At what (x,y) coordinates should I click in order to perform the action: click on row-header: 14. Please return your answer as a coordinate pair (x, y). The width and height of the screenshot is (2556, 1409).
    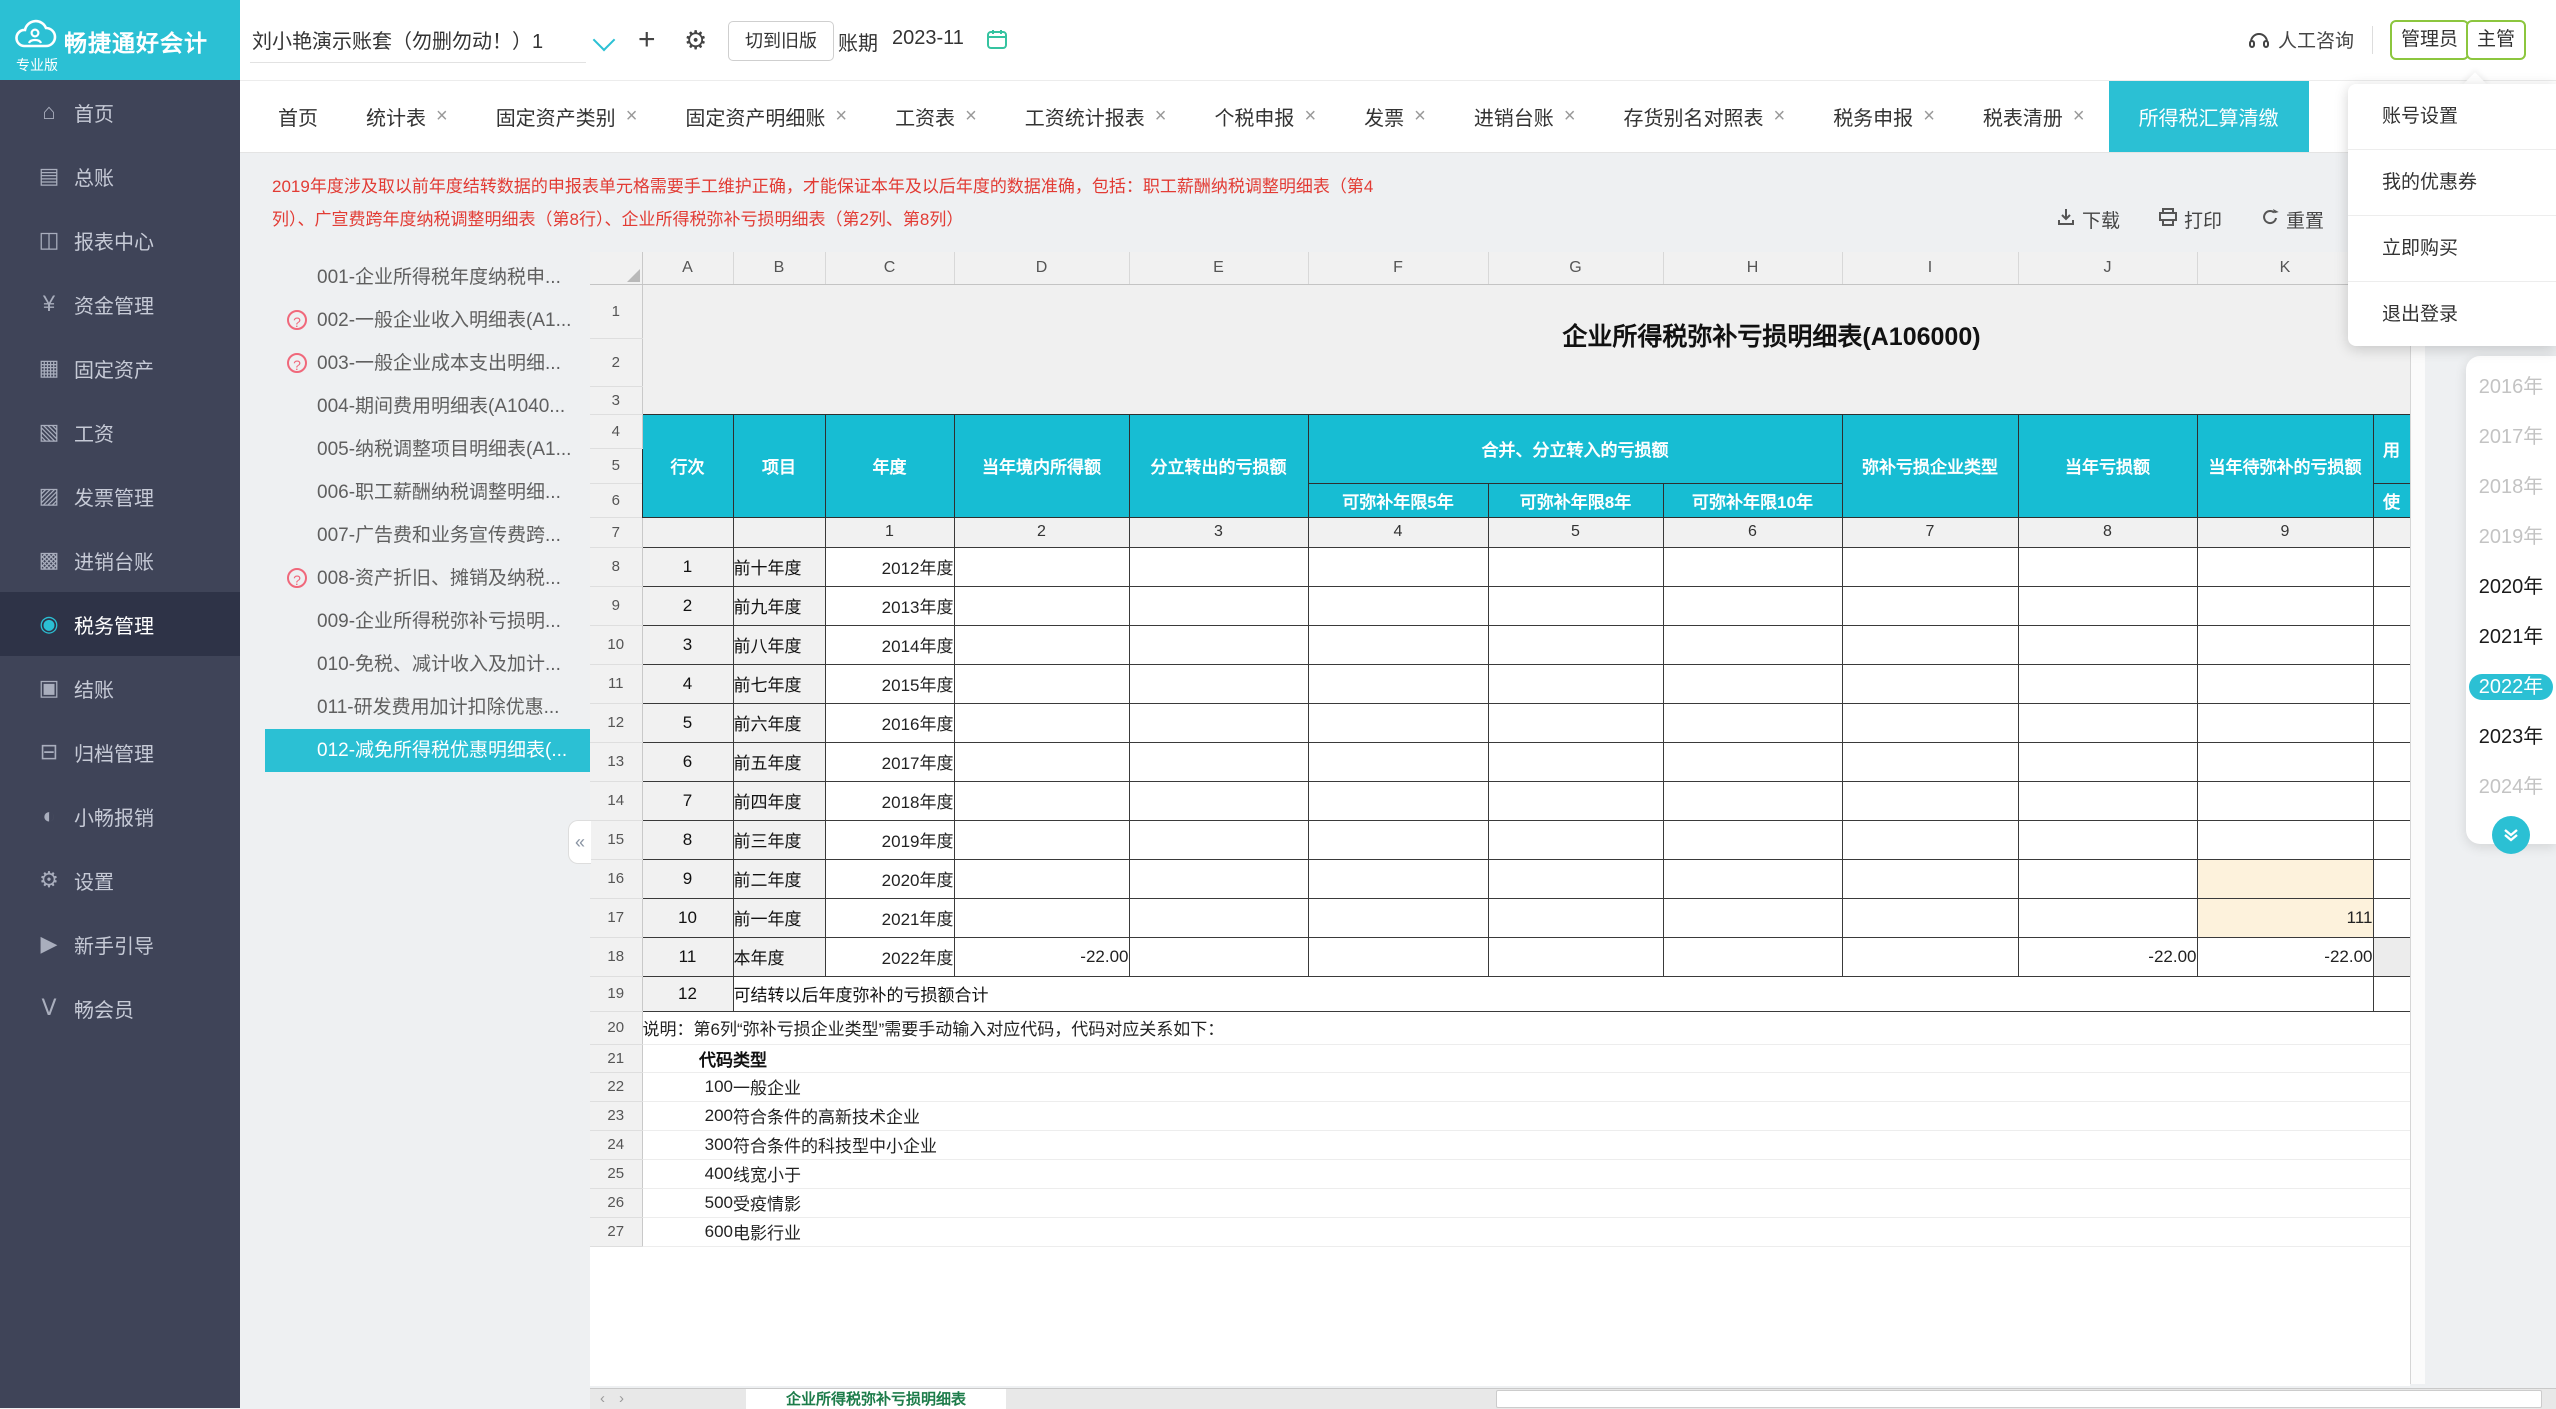
    Looking at the image, I should click on (616, 801).